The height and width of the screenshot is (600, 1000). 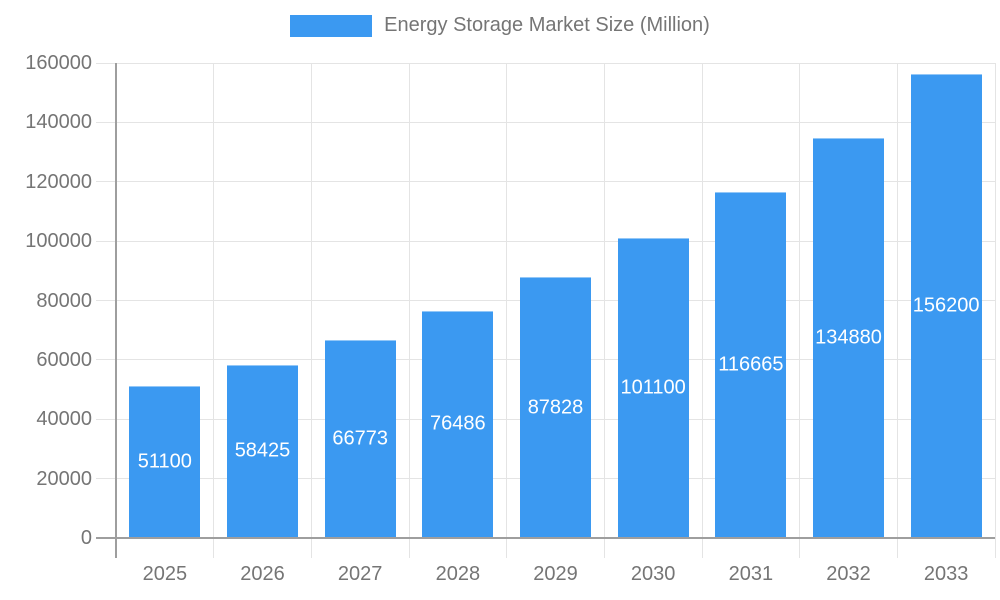 What do you see at coordinates (458, 574) in the screenshot?
I see `x-tick-label: 2028` at bounding box center [458, 574].